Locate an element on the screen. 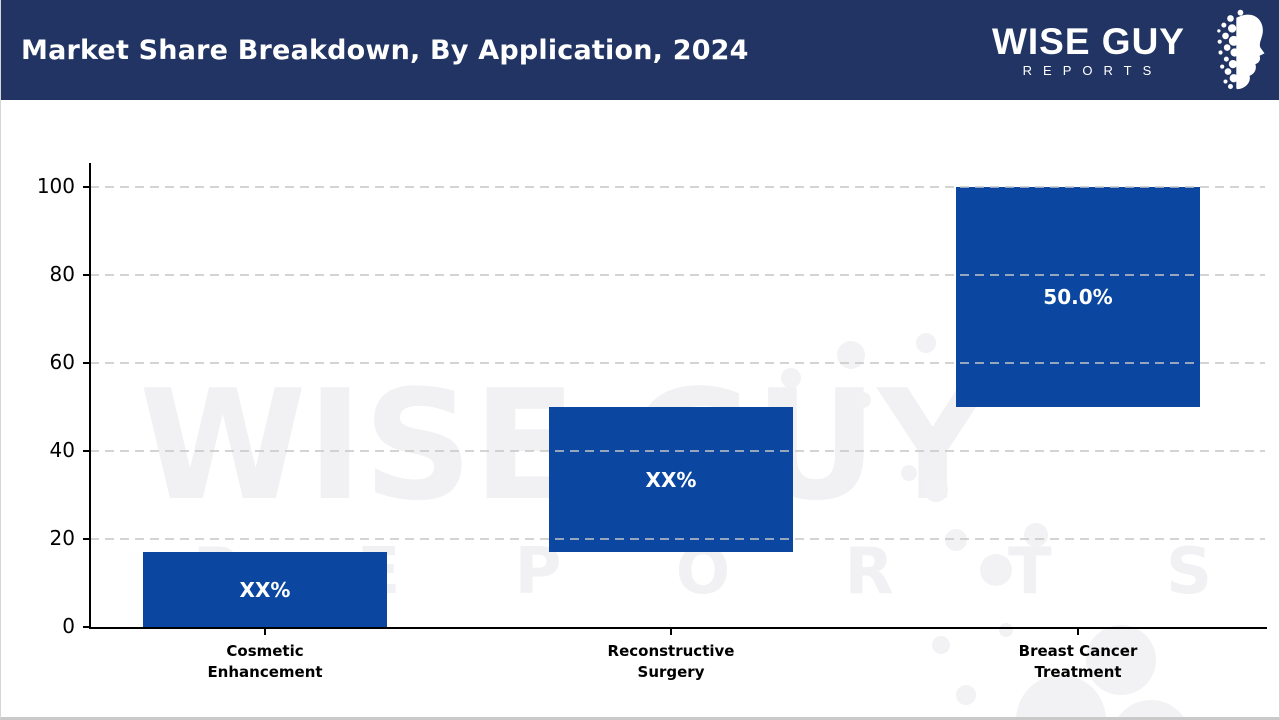 The image size is (1280, 720). x-category-label-2: Reconstructive Surgery is located at coordinates (671, 661).